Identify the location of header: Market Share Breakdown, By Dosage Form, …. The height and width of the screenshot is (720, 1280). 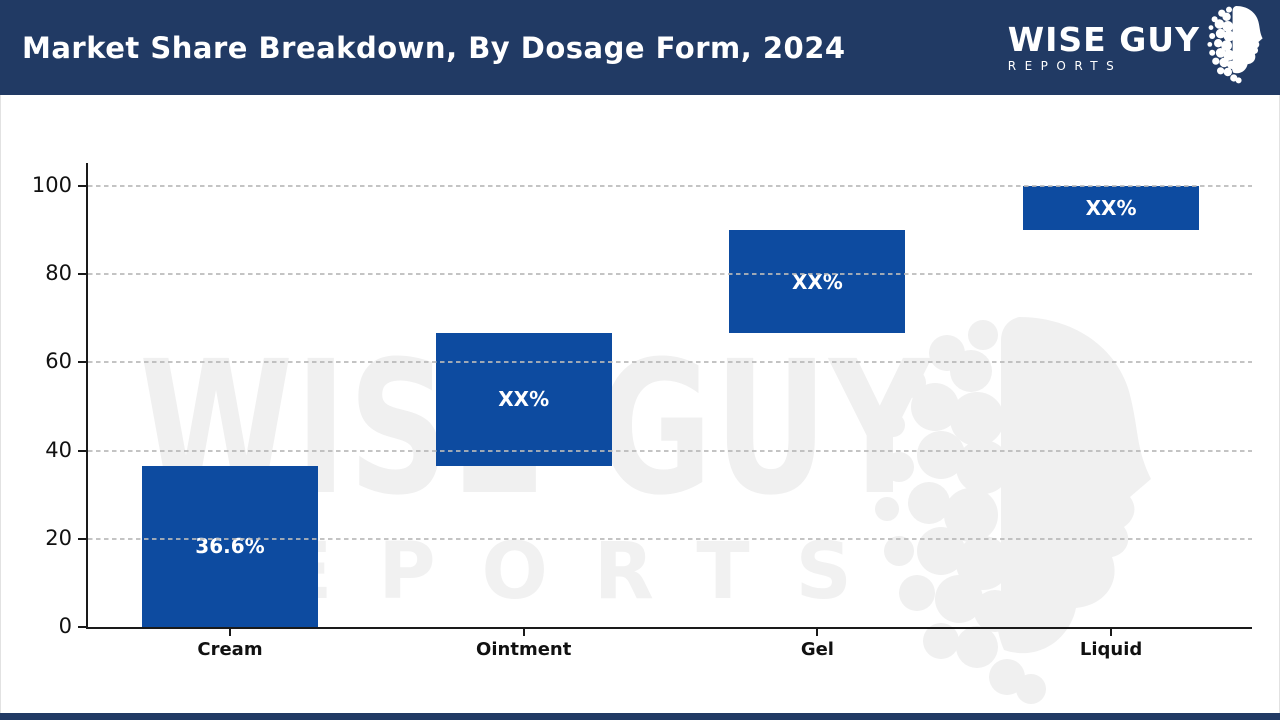
(640, 47).